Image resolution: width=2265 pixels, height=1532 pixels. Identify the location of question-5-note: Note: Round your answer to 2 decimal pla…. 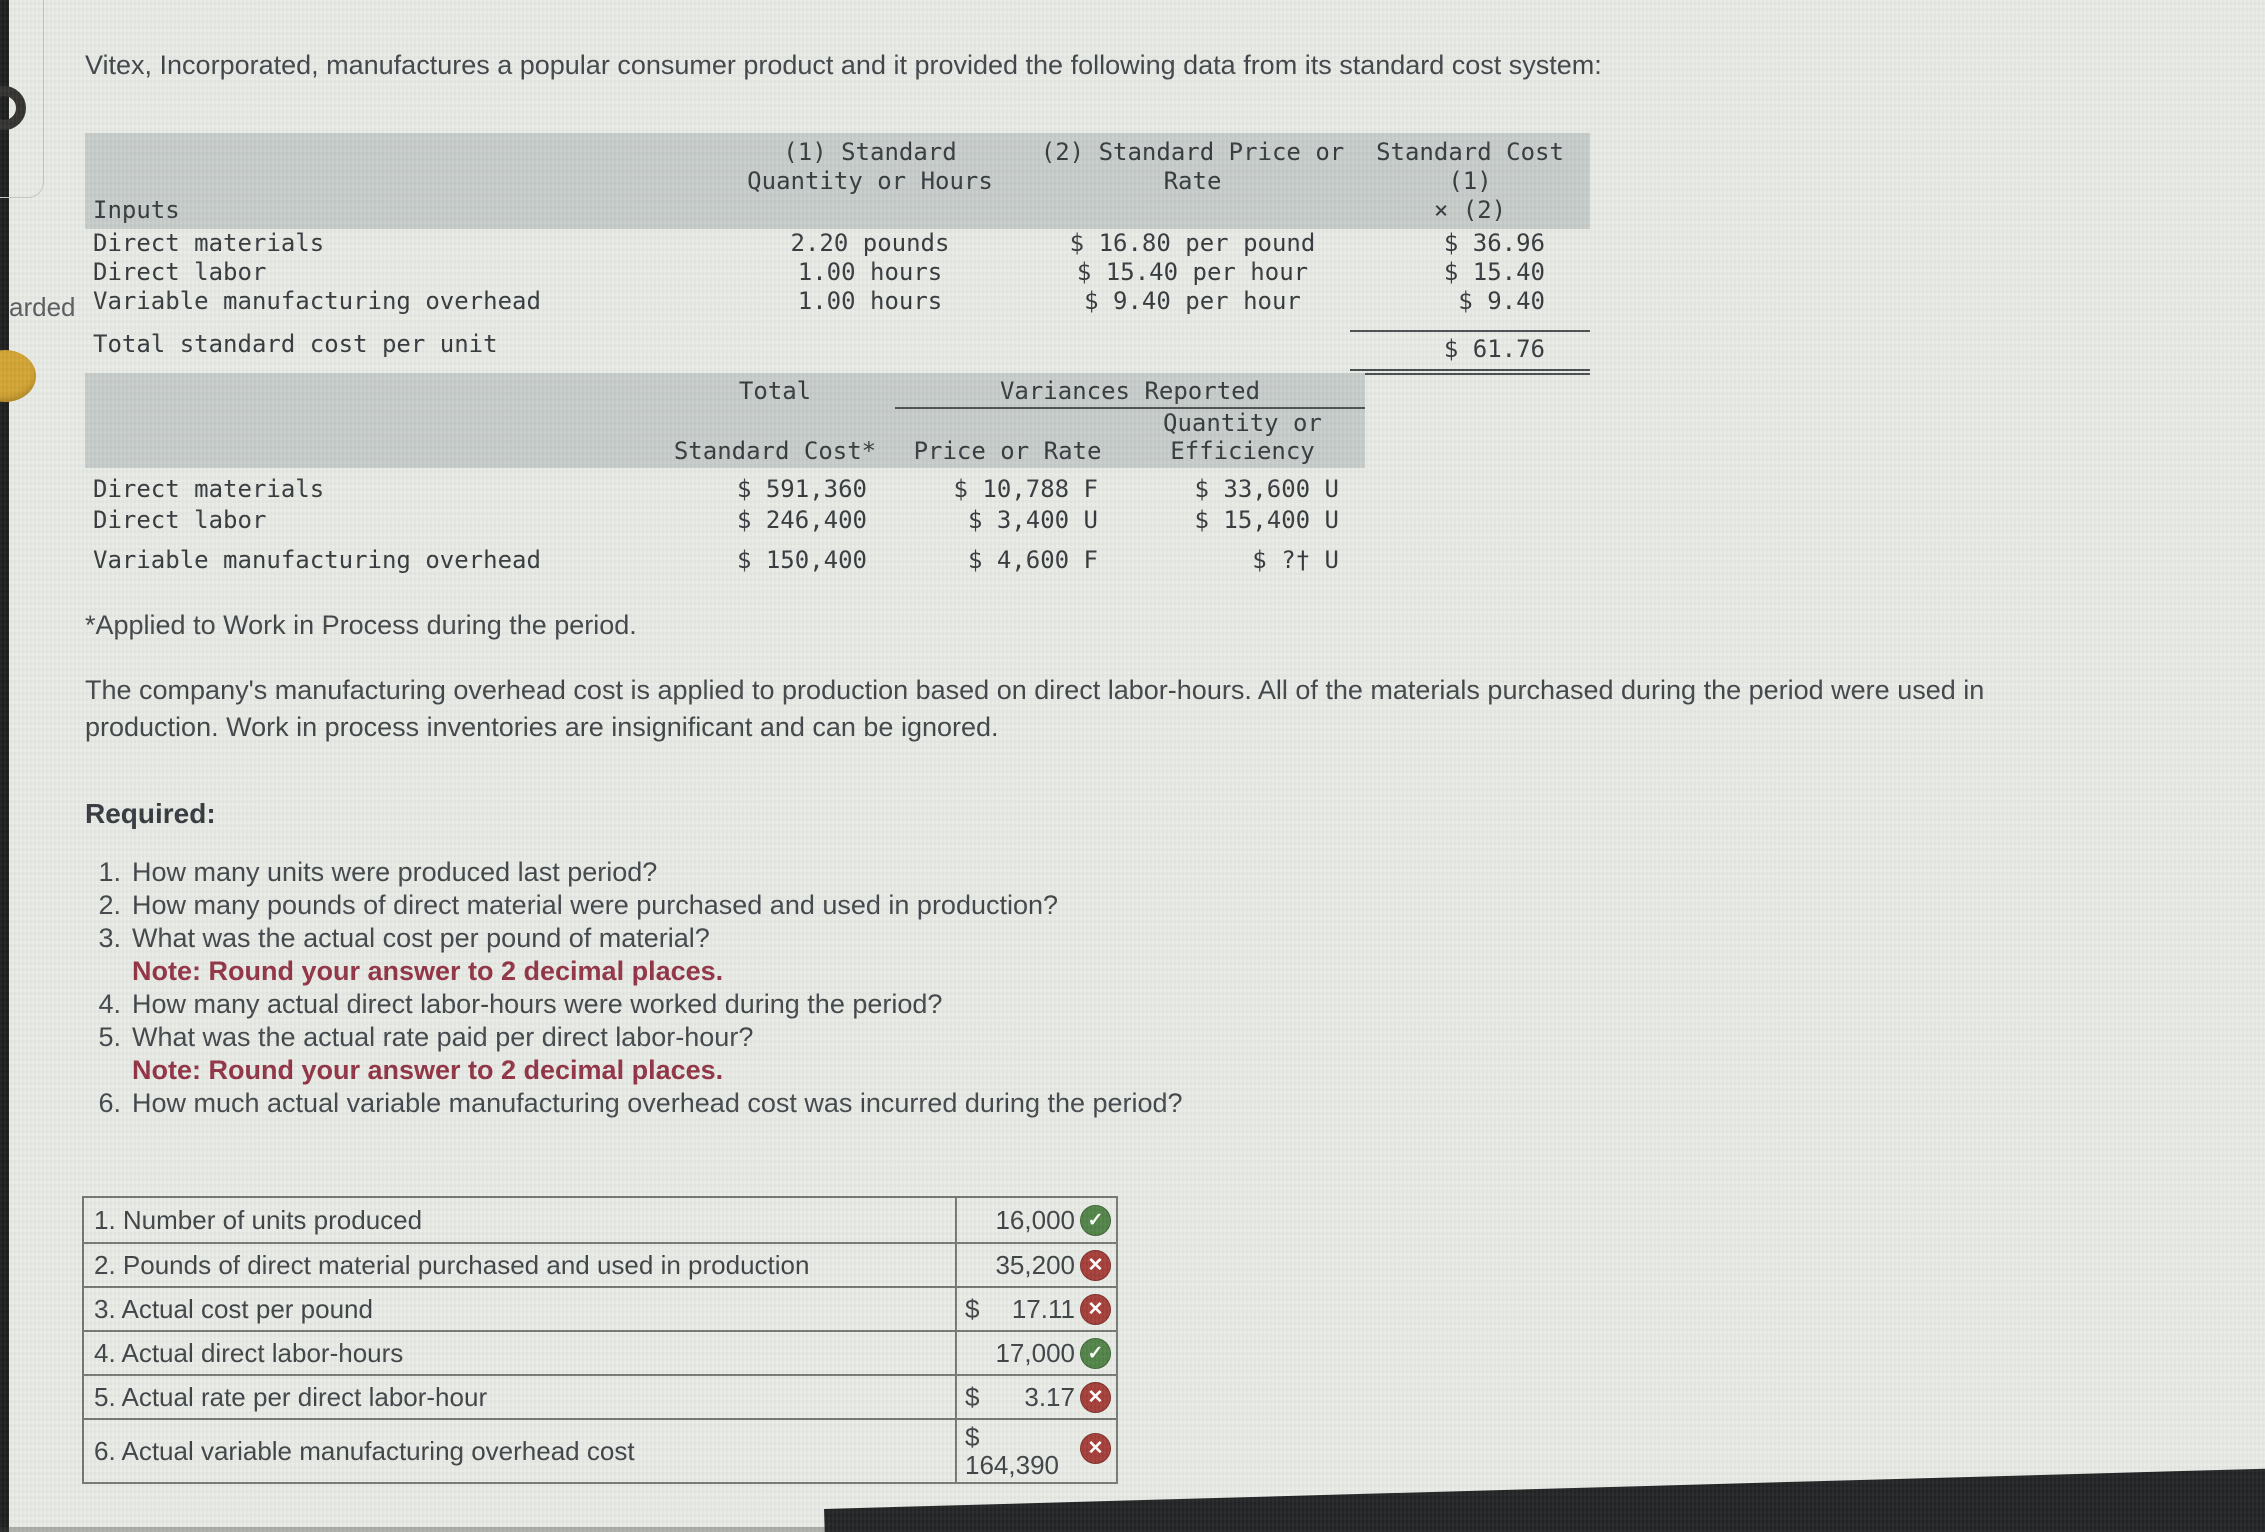
(428, 1070).